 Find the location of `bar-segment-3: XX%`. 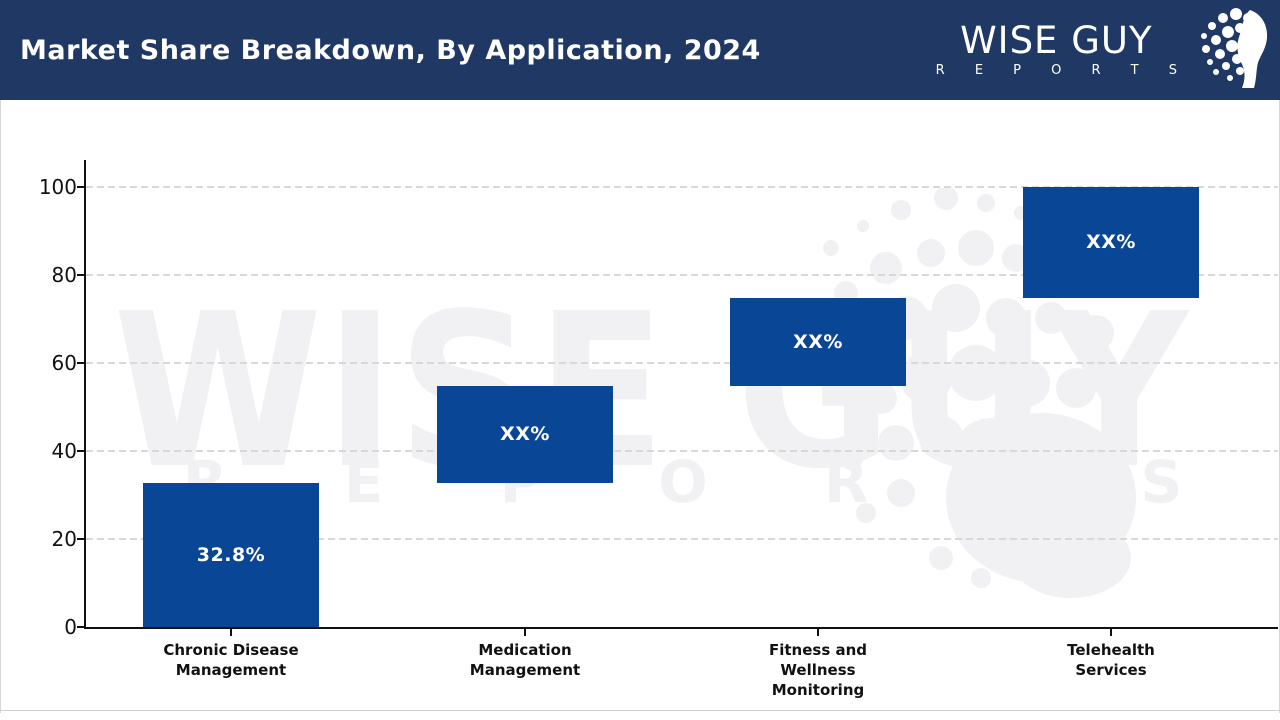

bar-segment-3: XX% is located at coordinates (1111, 242).